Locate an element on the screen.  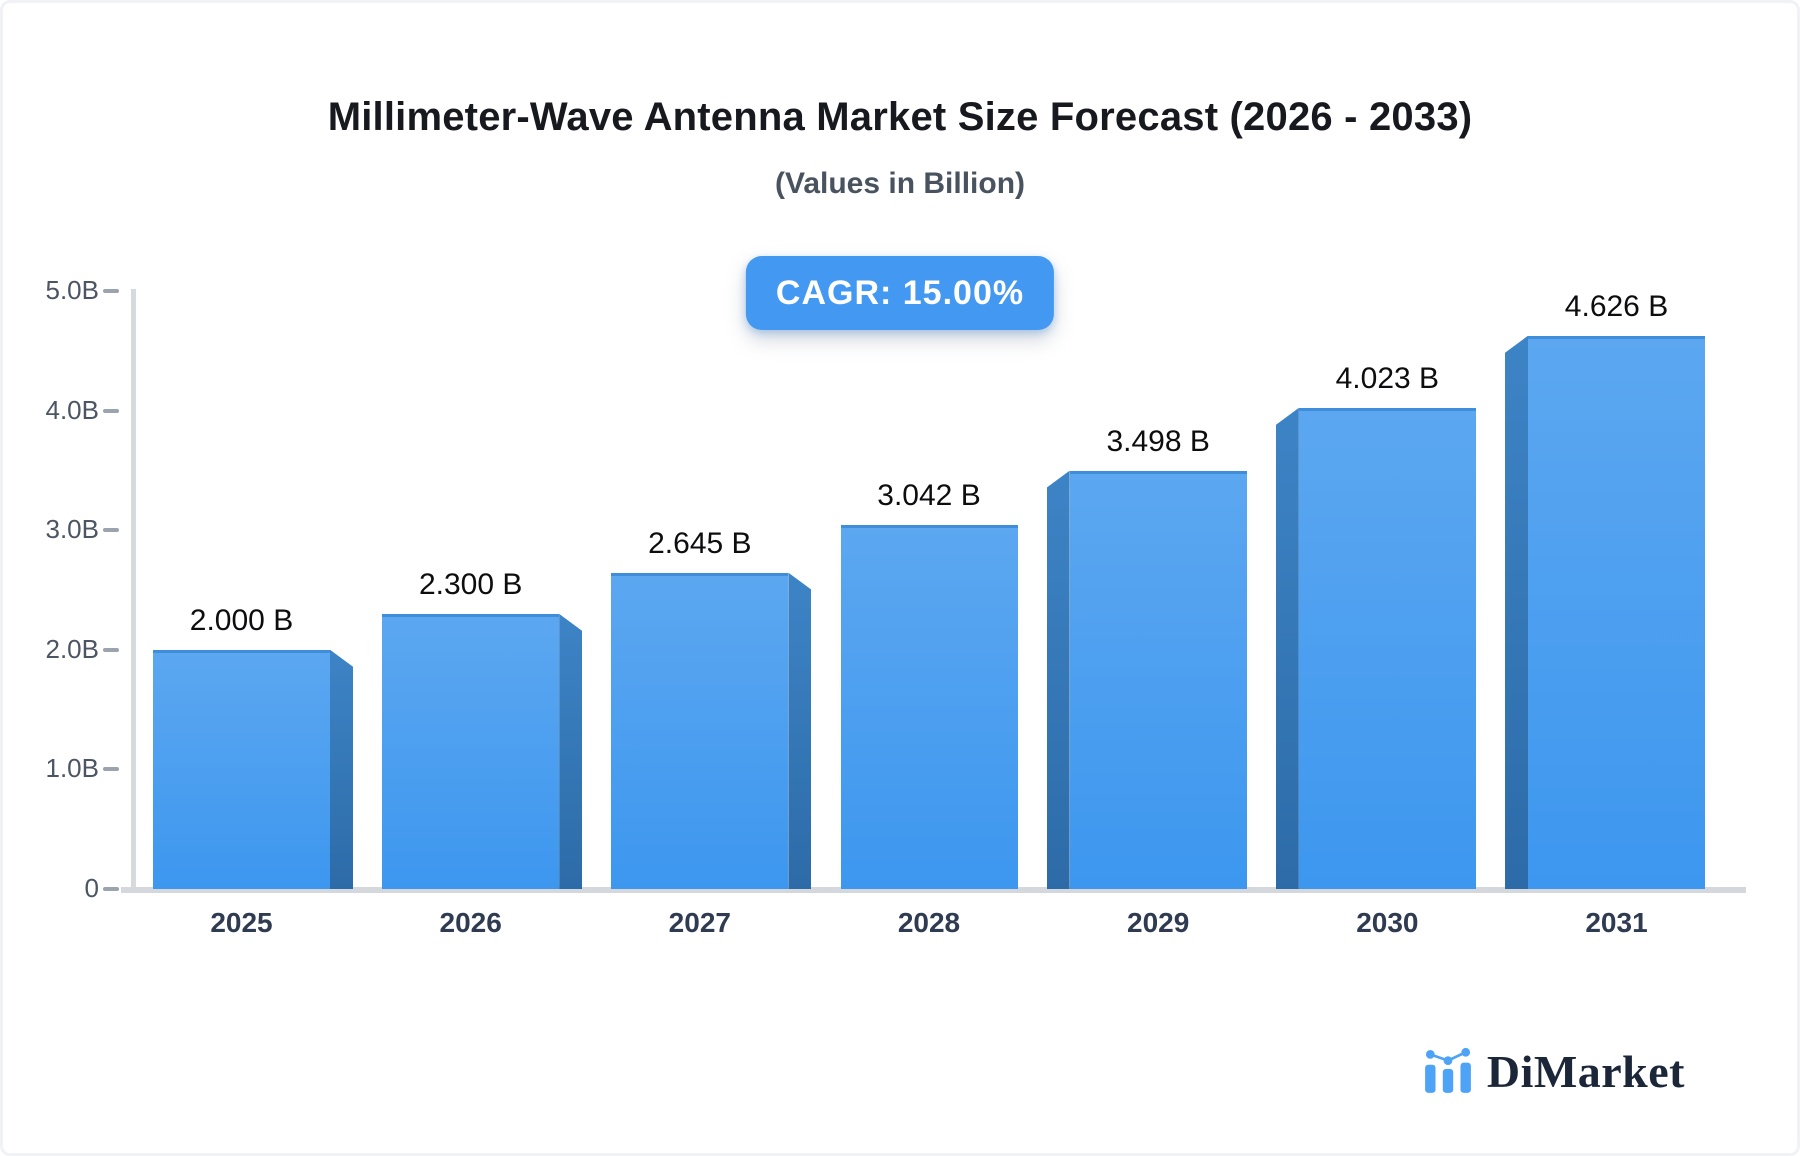
bar-2028 is located at coordinates (929, 707).